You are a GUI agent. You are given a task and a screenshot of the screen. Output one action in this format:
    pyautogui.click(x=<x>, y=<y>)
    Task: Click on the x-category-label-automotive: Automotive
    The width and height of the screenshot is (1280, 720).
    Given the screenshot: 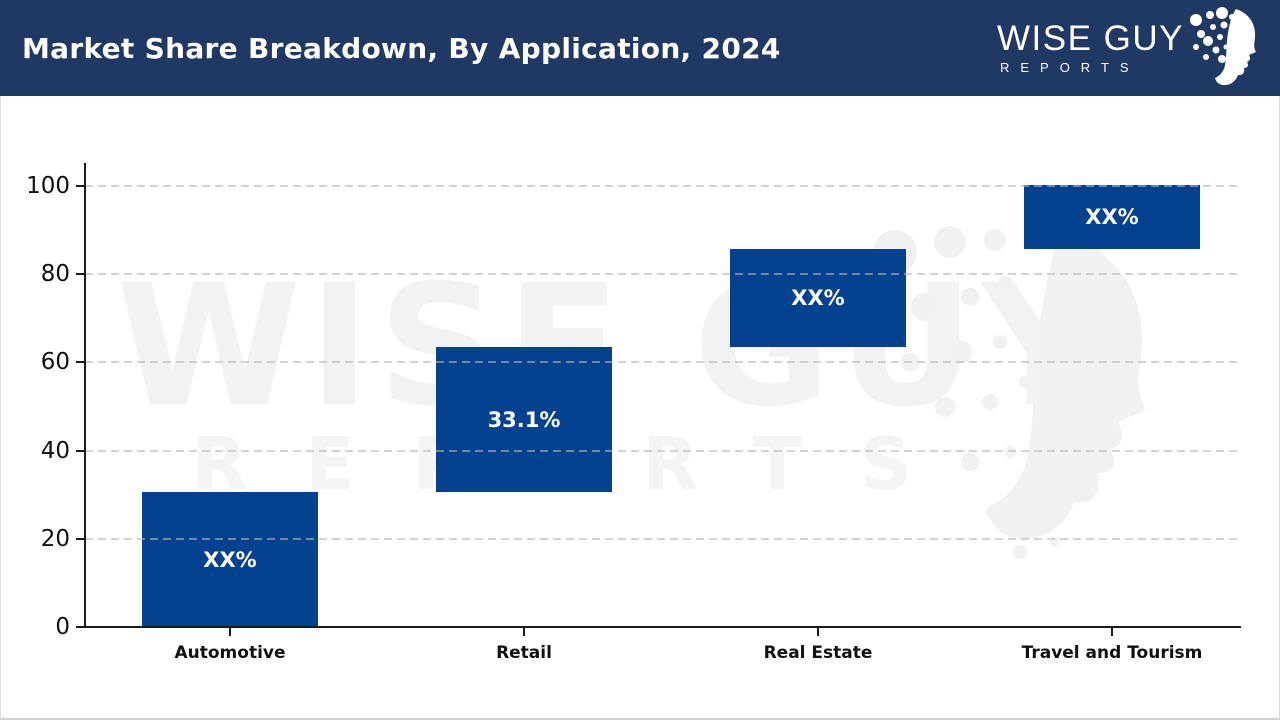 What is the action you would take?
    pyautogui.click(x=230, y=653)
    